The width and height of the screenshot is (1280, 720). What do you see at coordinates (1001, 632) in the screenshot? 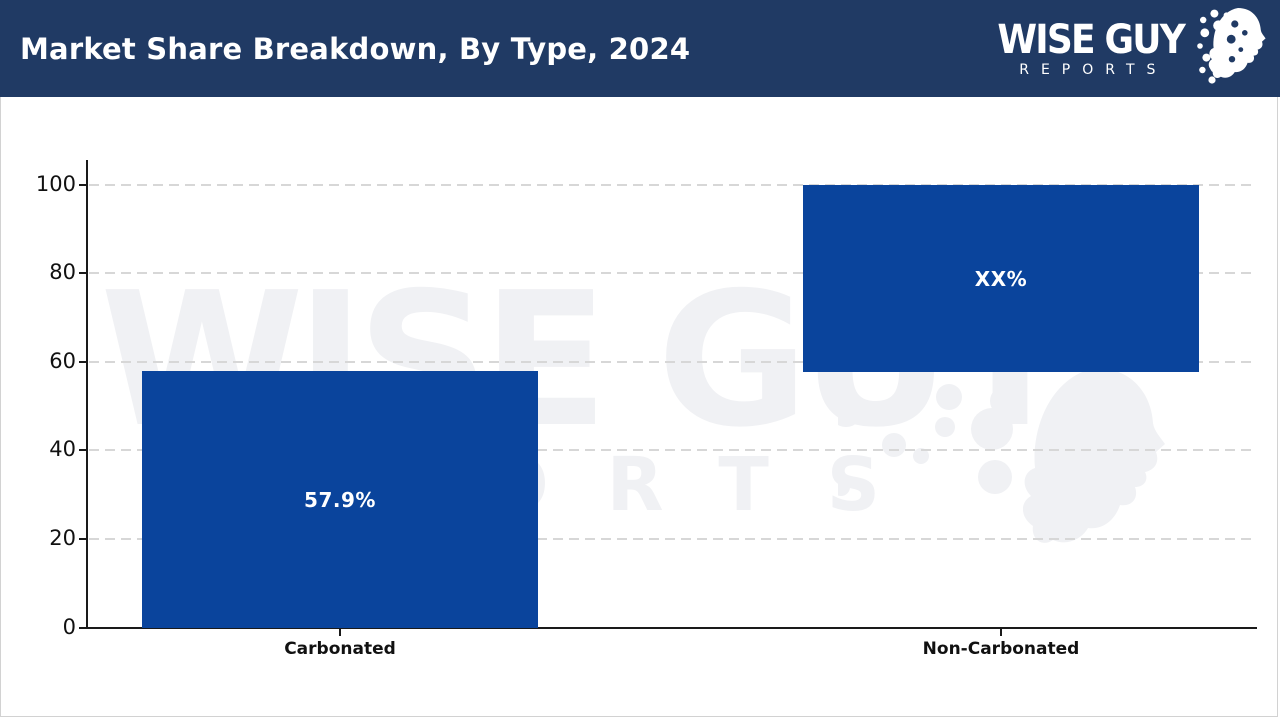
I see `x-tickmark-non-carbonated` at bounding box center [1001, 632].